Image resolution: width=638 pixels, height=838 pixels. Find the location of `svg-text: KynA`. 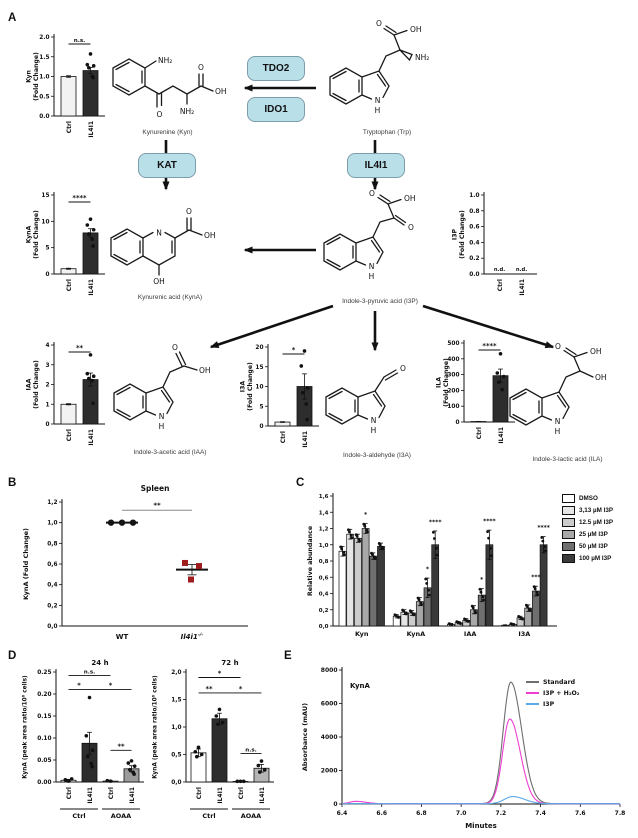

svg-text: KynA is located at coordinates (29, 234).